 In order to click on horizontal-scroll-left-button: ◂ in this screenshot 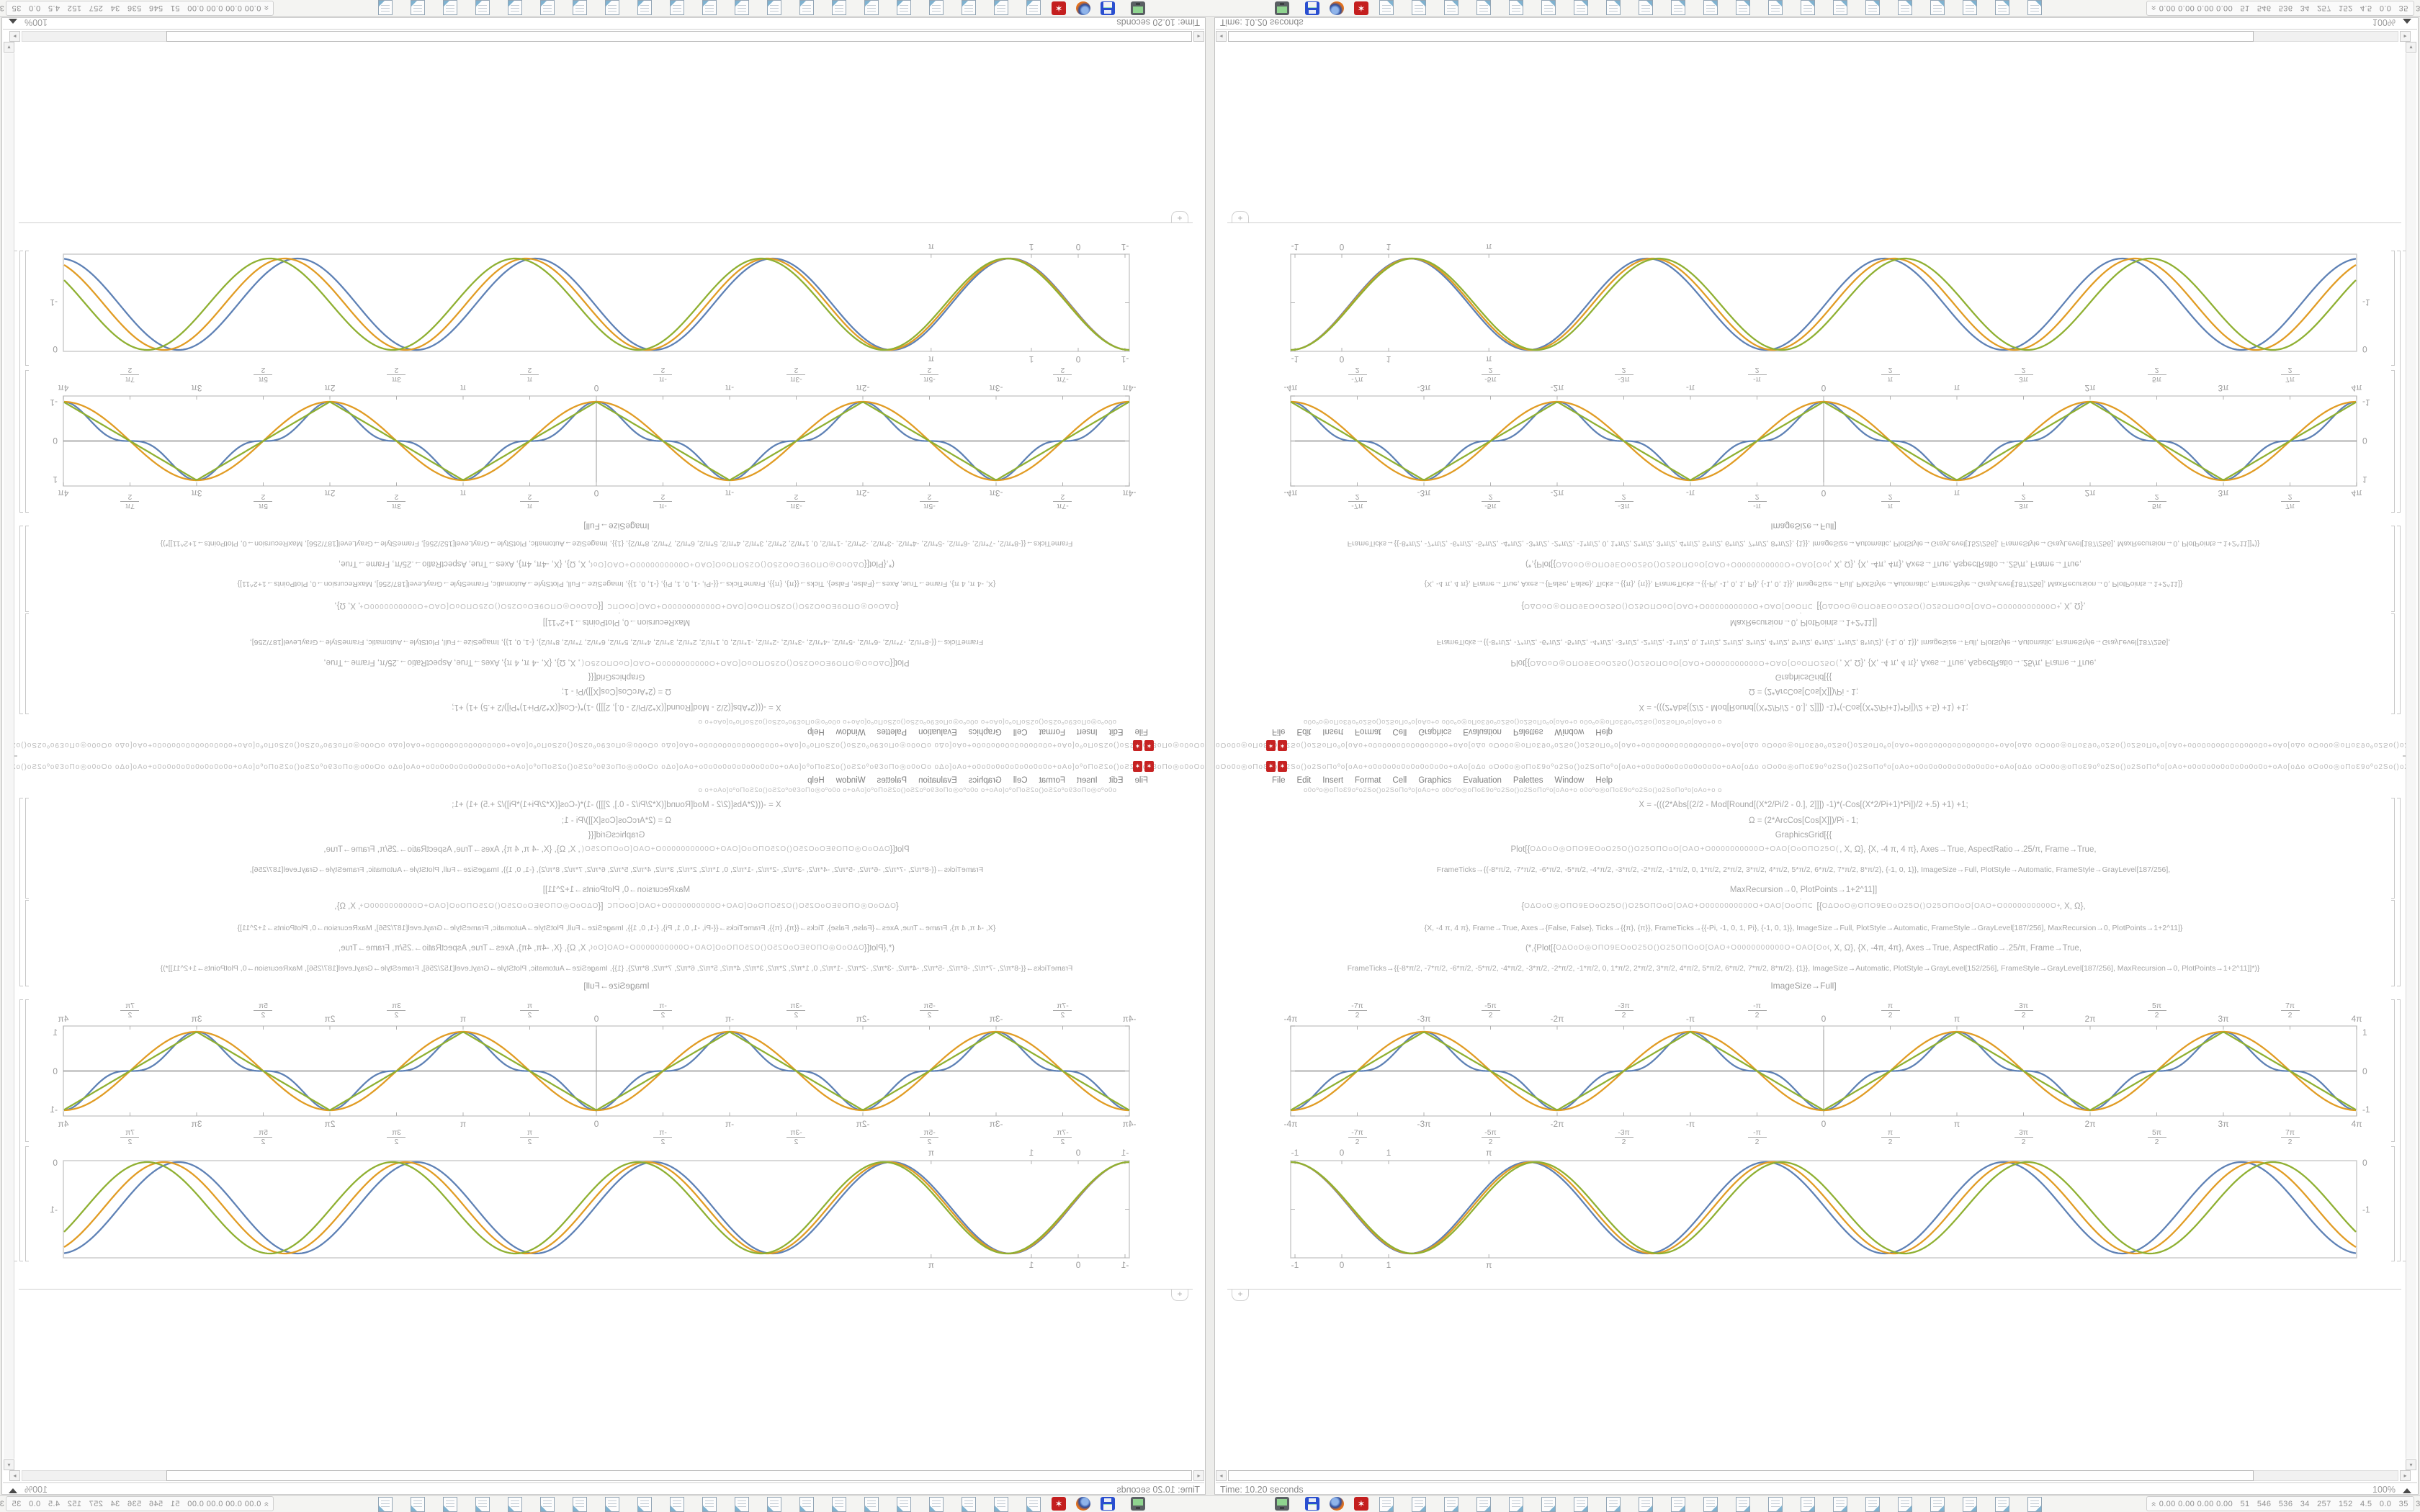, I will do `click(1198, 36)`.